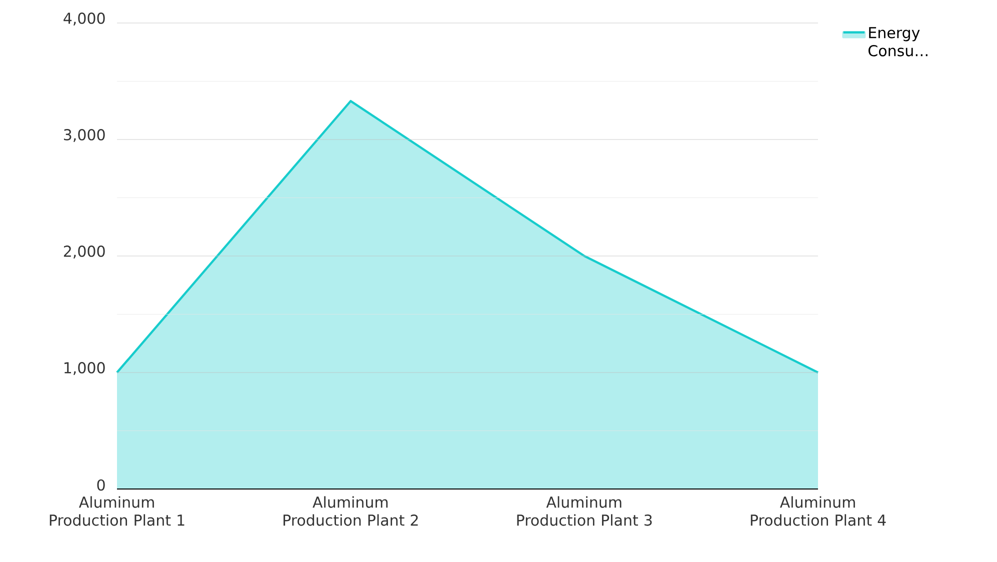 This screenshot has width=997, height=562. What do you see at coordinates (351, 511) in the screenshot?
I see `x-tick-label: Aluminum Production Plant 2` at bounding box center [351, 511].